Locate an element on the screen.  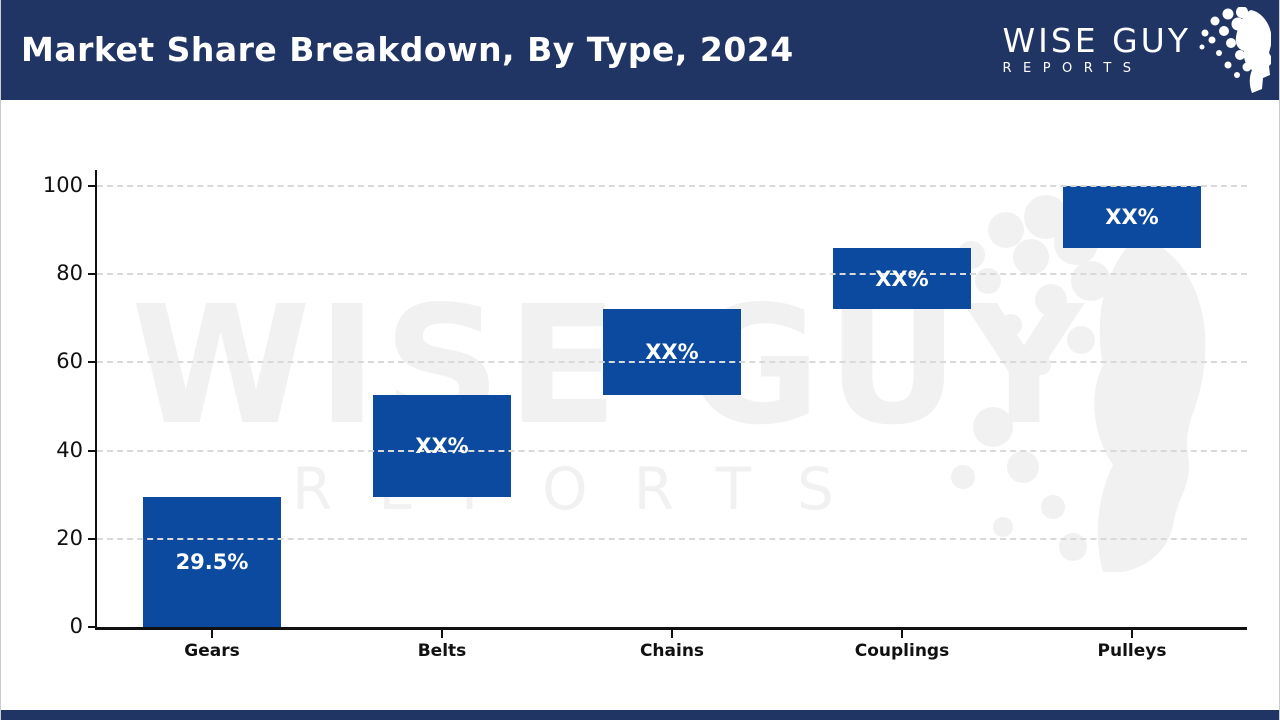
watermark-head-icon is located at coordinates (1074, 383).